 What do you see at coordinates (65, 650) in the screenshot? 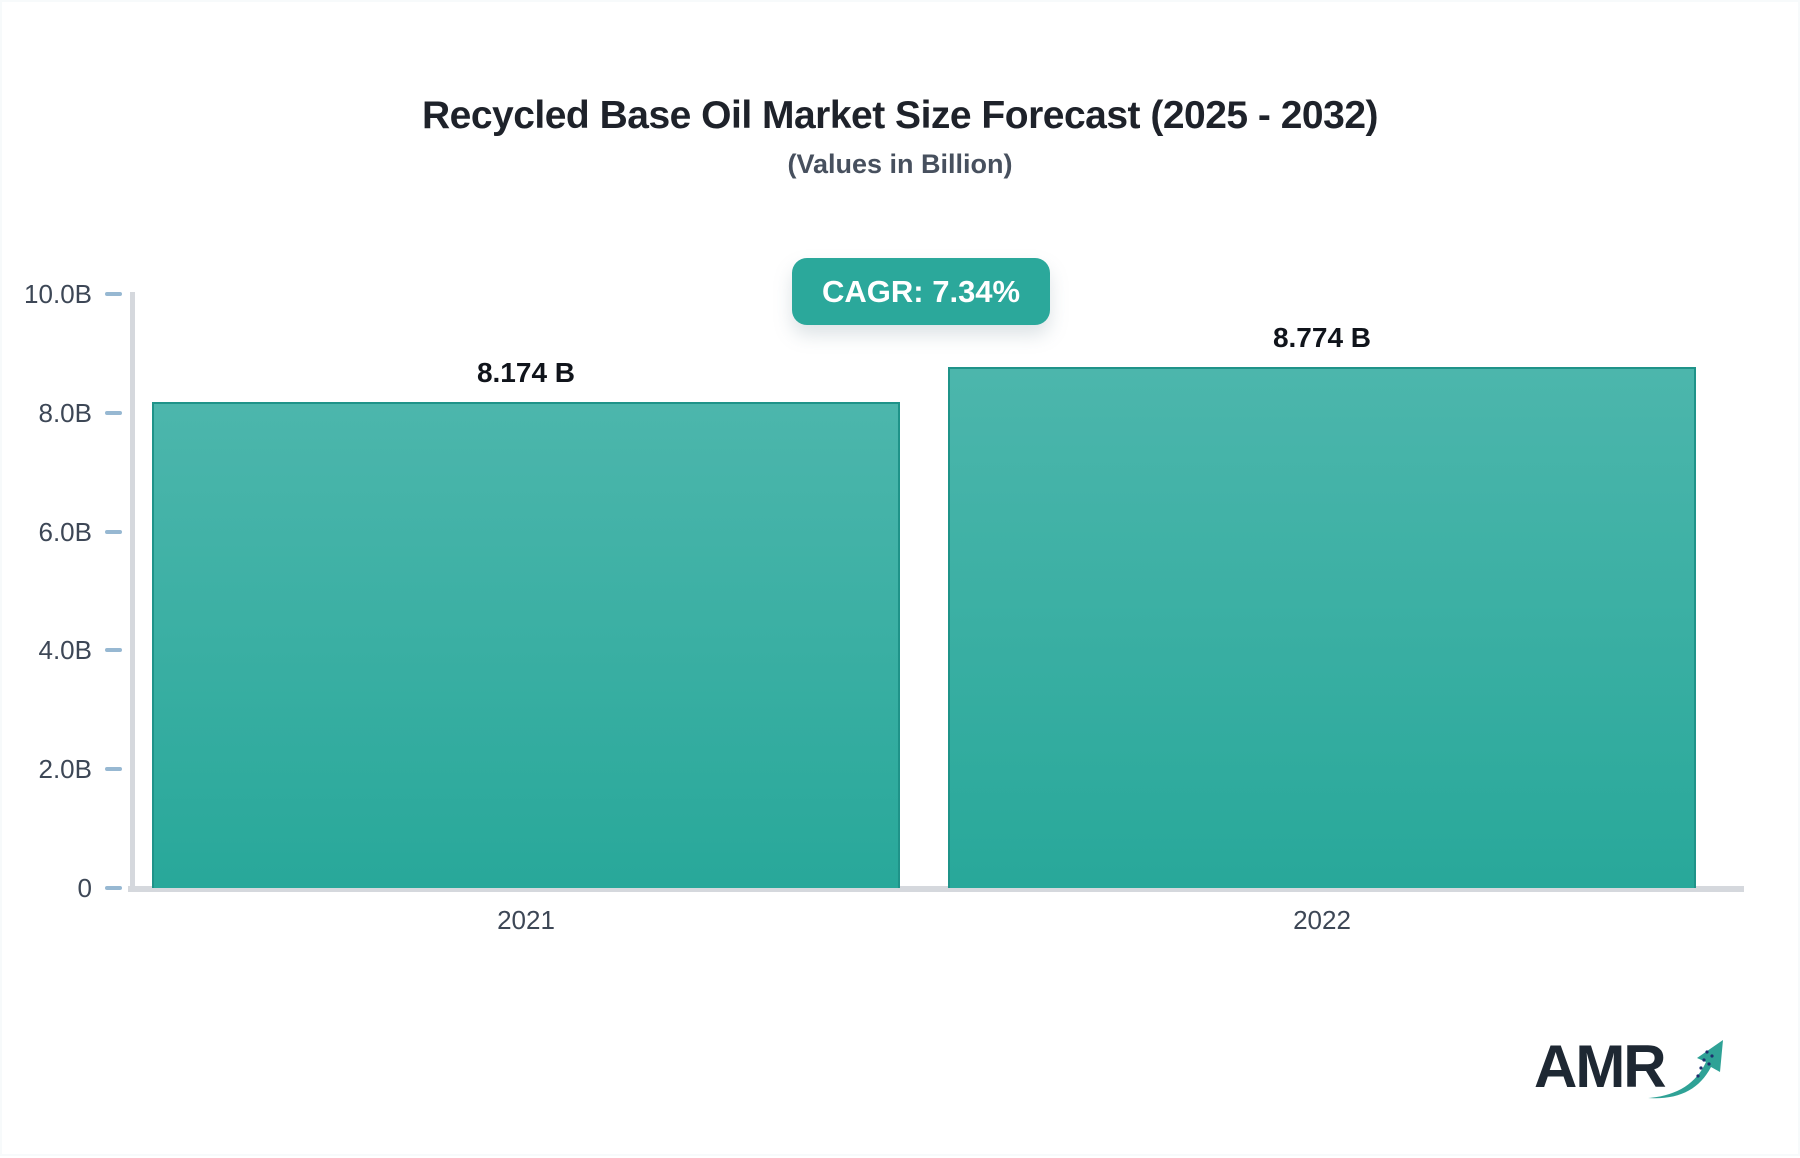
I see `y-tick-label: 4.0B` at bounding box center [65, 650].